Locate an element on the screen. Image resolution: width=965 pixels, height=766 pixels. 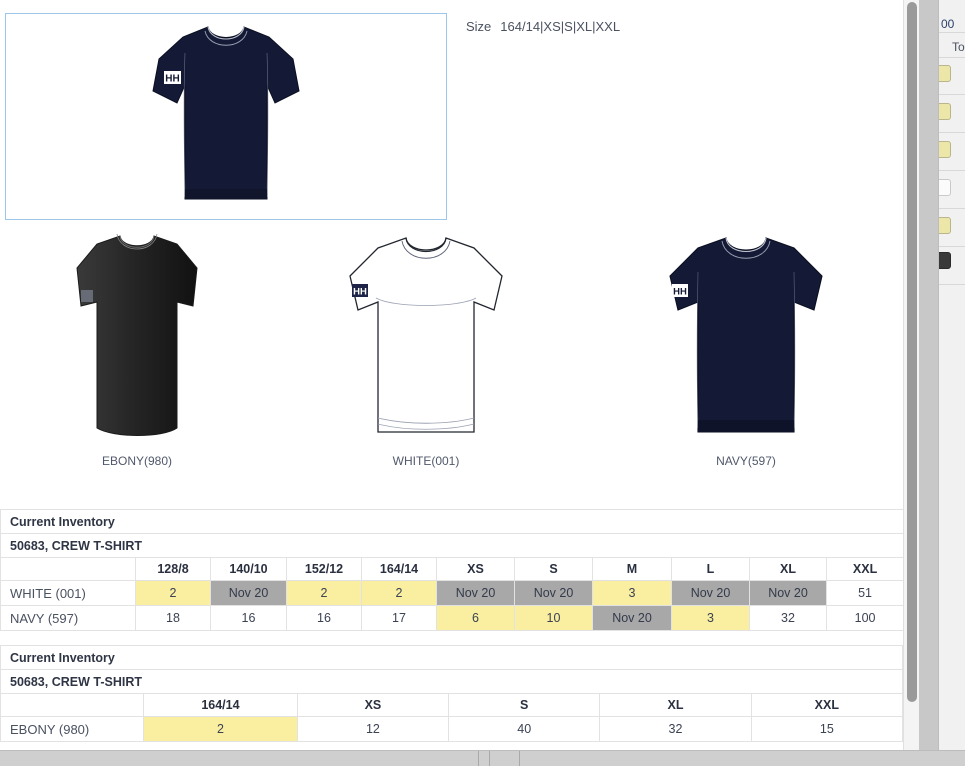
column-header: 128/8 is located at coordinates (173, 569).